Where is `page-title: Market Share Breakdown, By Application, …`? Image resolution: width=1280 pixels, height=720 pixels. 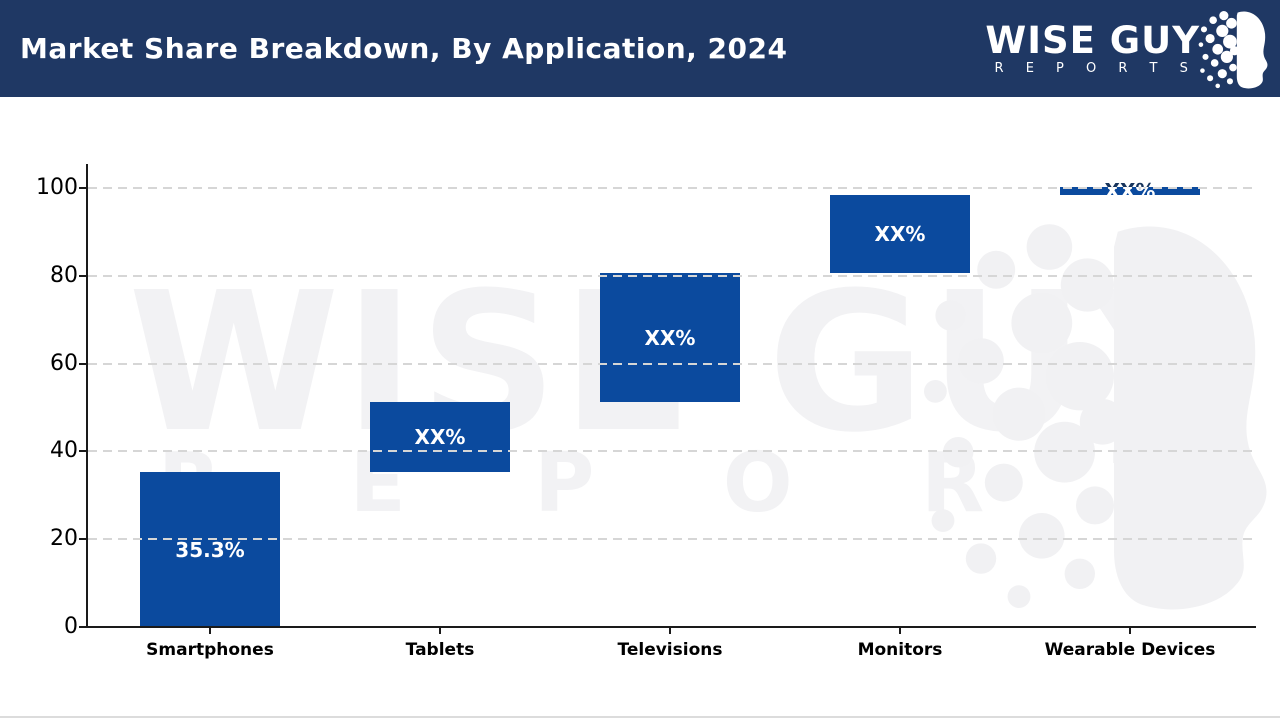
page-title: Market Share Breakdown, By Application, … is located at coordinates (404, 48).